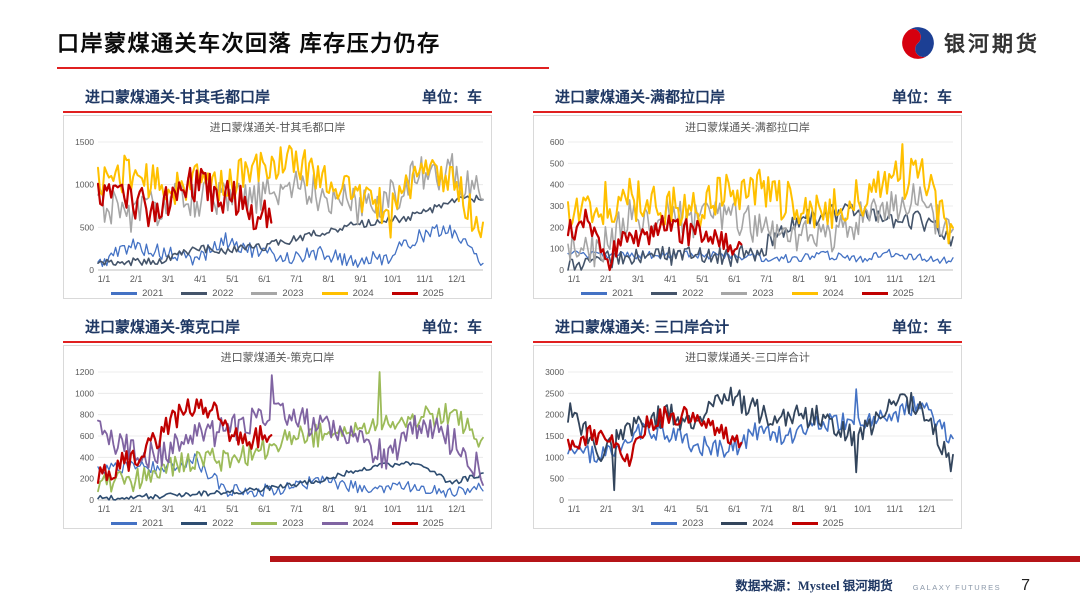 This screenshot has width=1080, height=608. What do you see at coordinates (747, 328) in the screenshot?
I see `panel-header: 进口蒙煤通关: 三口岸合计 单位：车` at bounding box center [747, 328].